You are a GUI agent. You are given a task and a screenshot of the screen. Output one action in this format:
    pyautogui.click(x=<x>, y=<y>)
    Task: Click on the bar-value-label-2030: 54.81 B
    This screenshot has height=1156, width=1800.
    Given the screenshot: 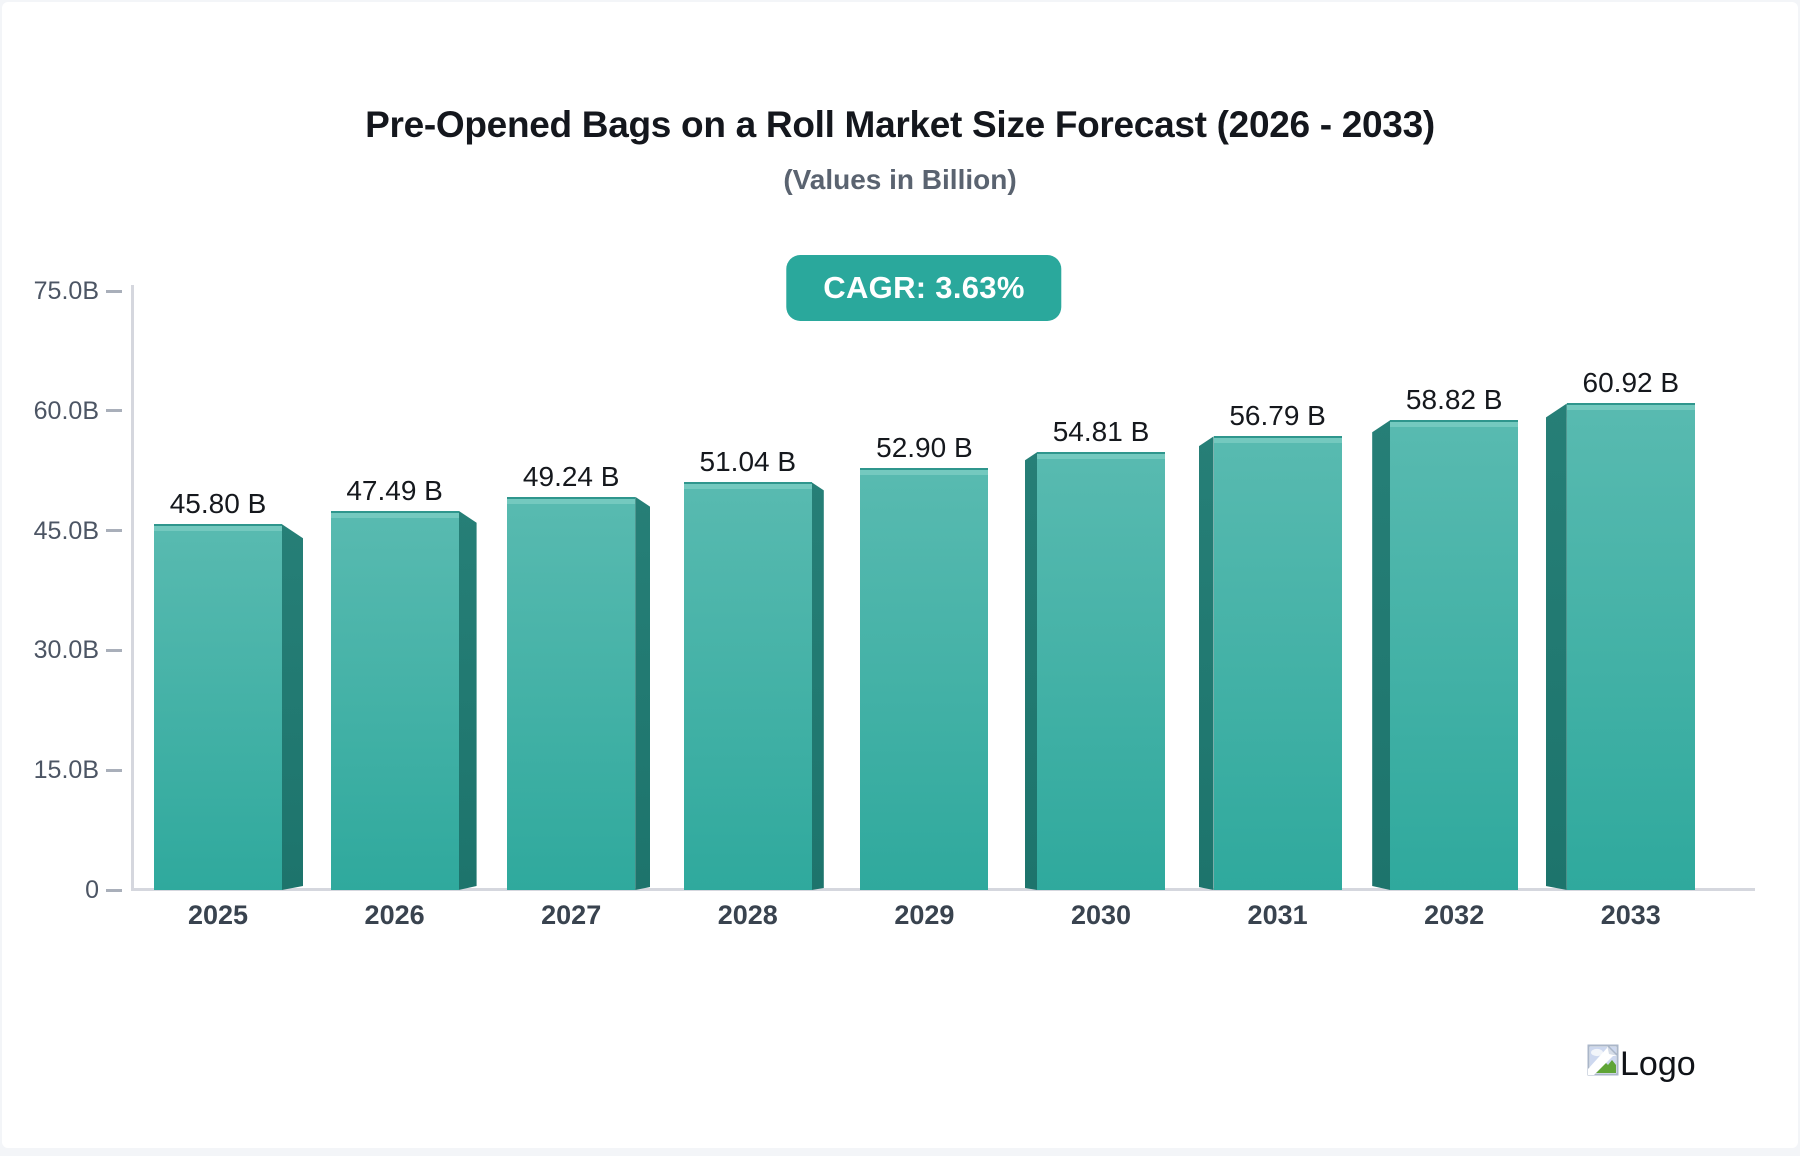 What is the action you would take?
    pyautogui.click(x=1101, y=432)
    